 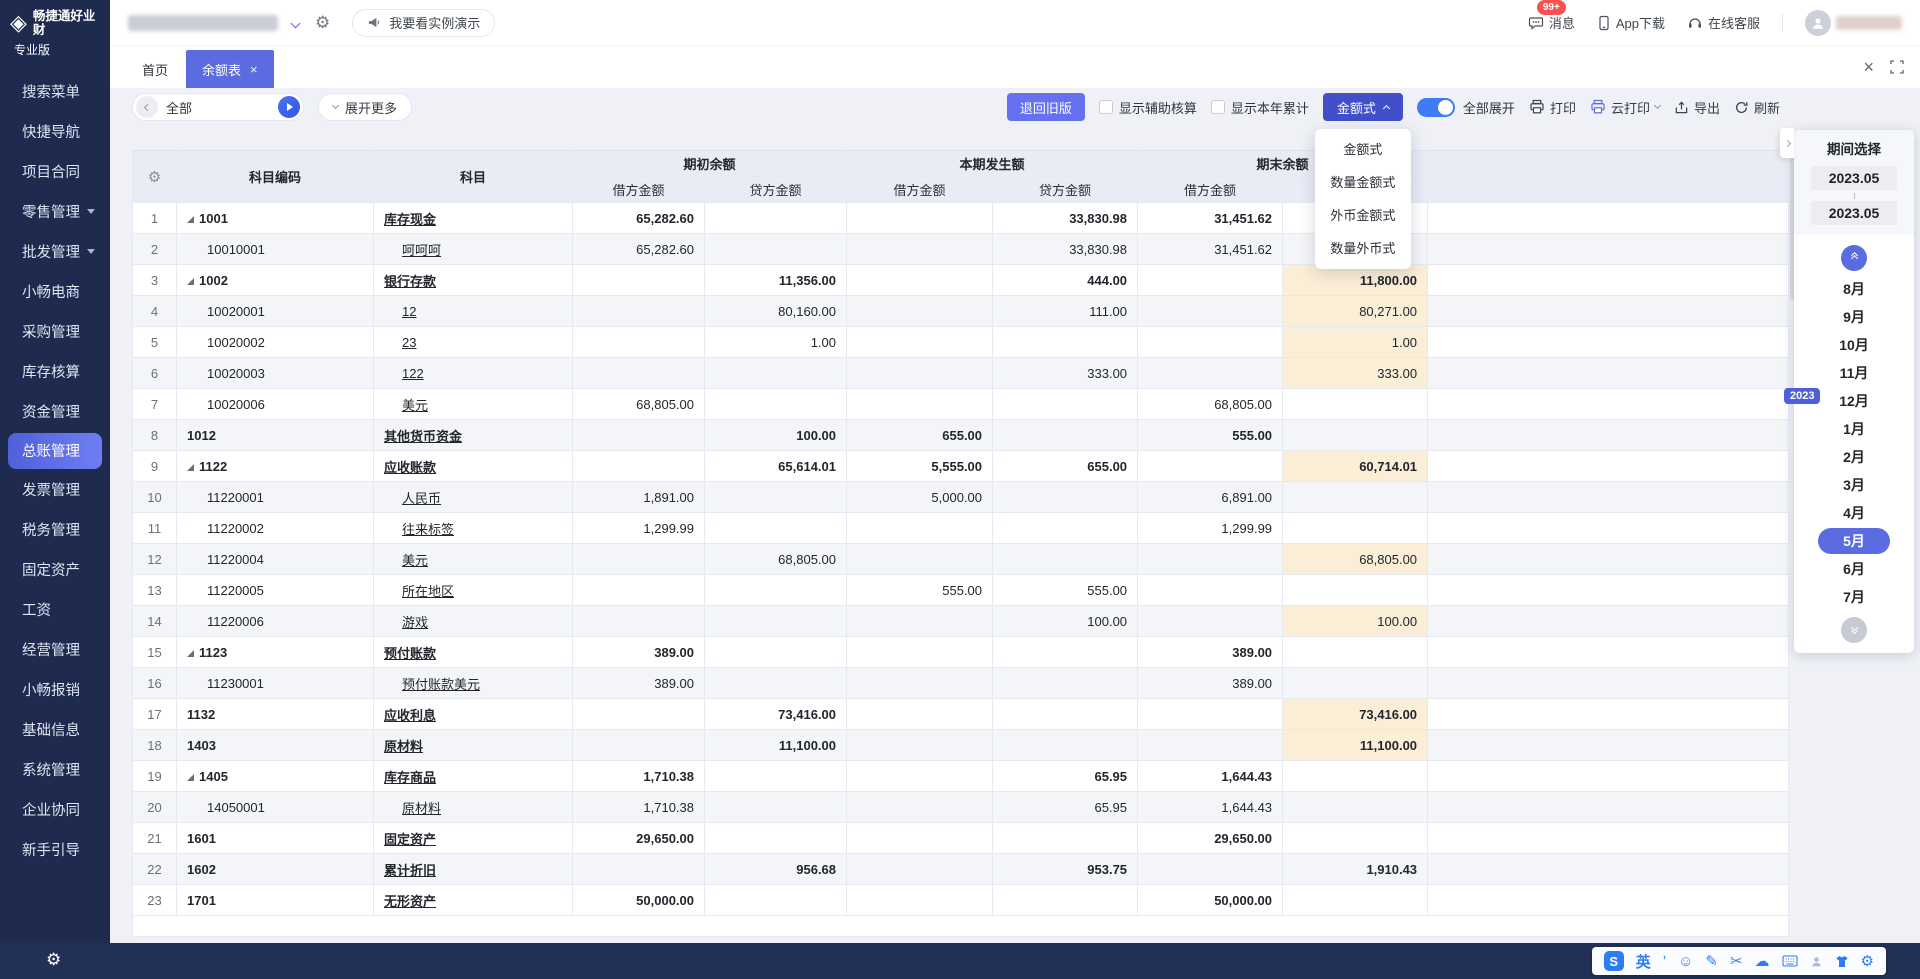 What do you see at coordinates (1697, 107) in the screenshot?
I see `export-button: 导出` at bounding box center [1697, 107].